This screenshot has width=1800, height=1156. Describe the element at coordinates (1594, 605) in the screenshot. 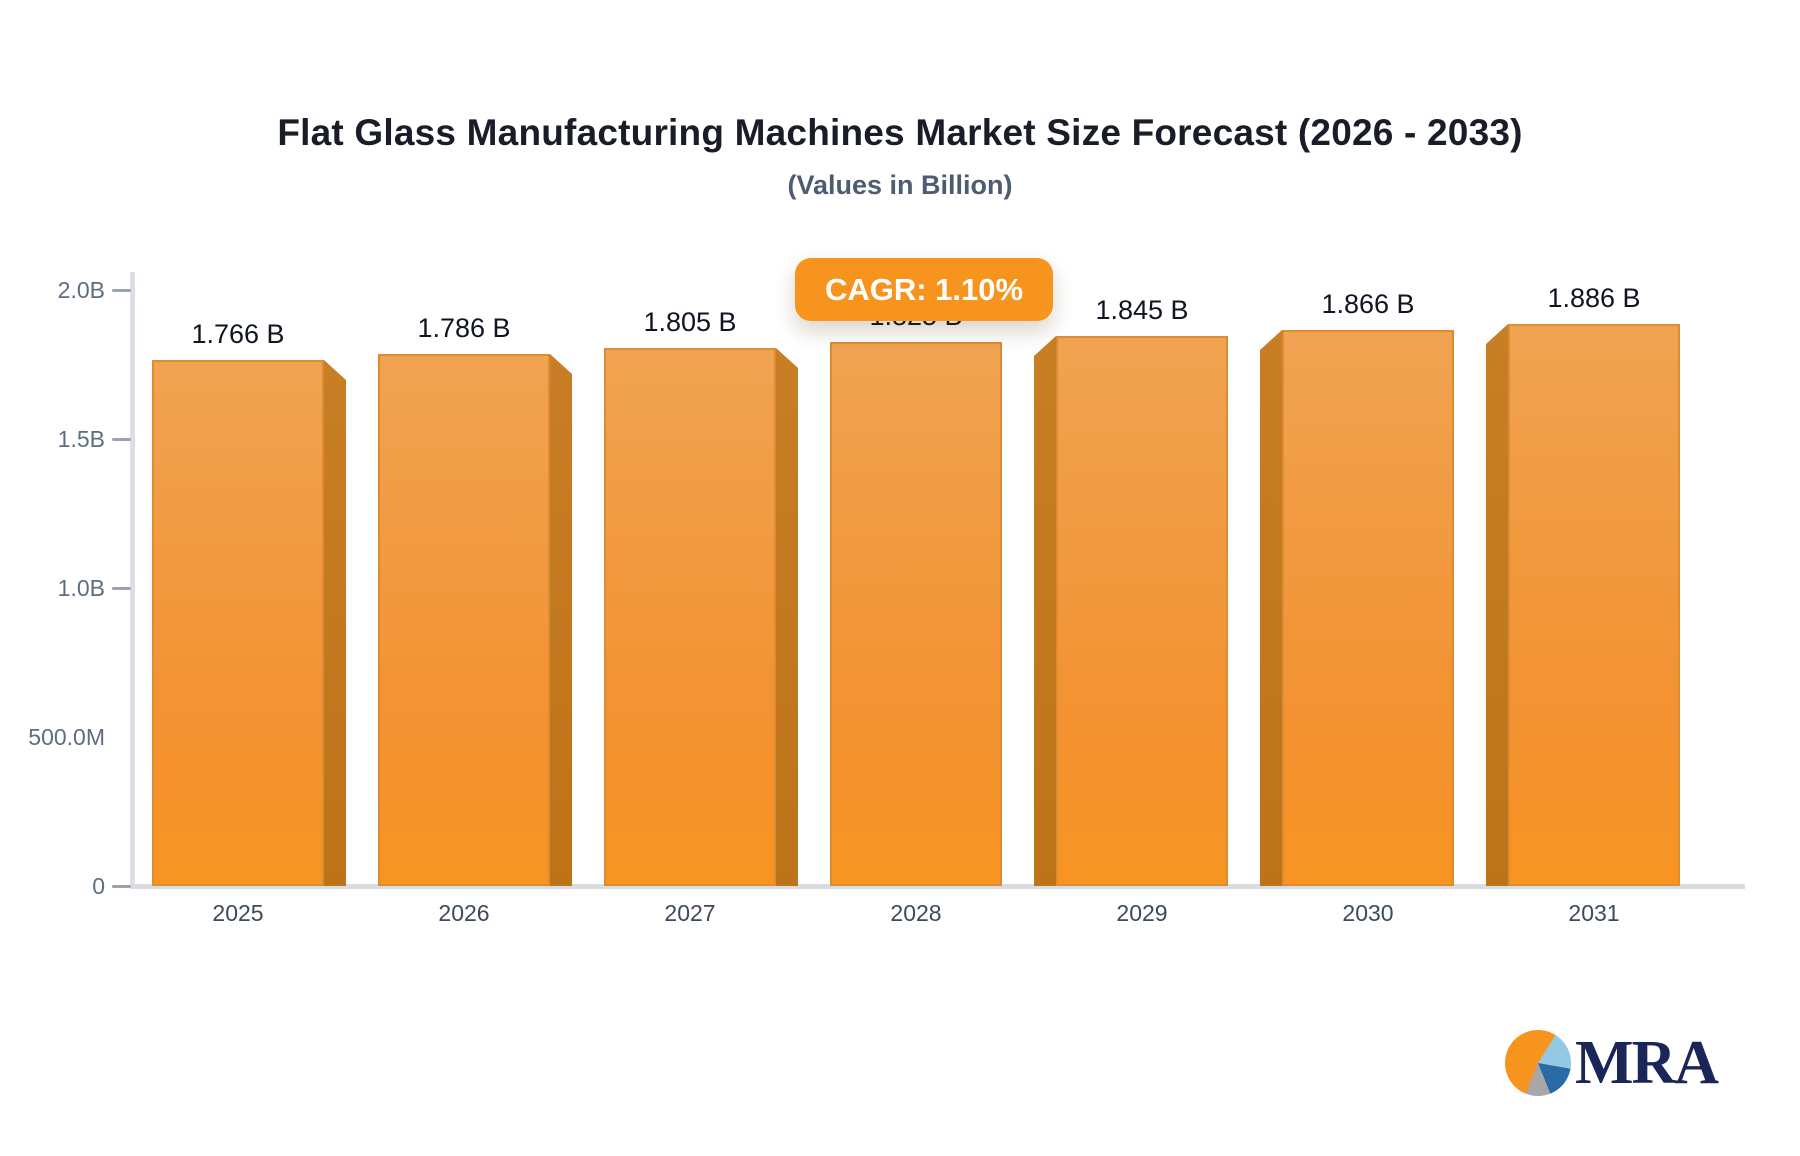

I see `bar-2031` at that location.